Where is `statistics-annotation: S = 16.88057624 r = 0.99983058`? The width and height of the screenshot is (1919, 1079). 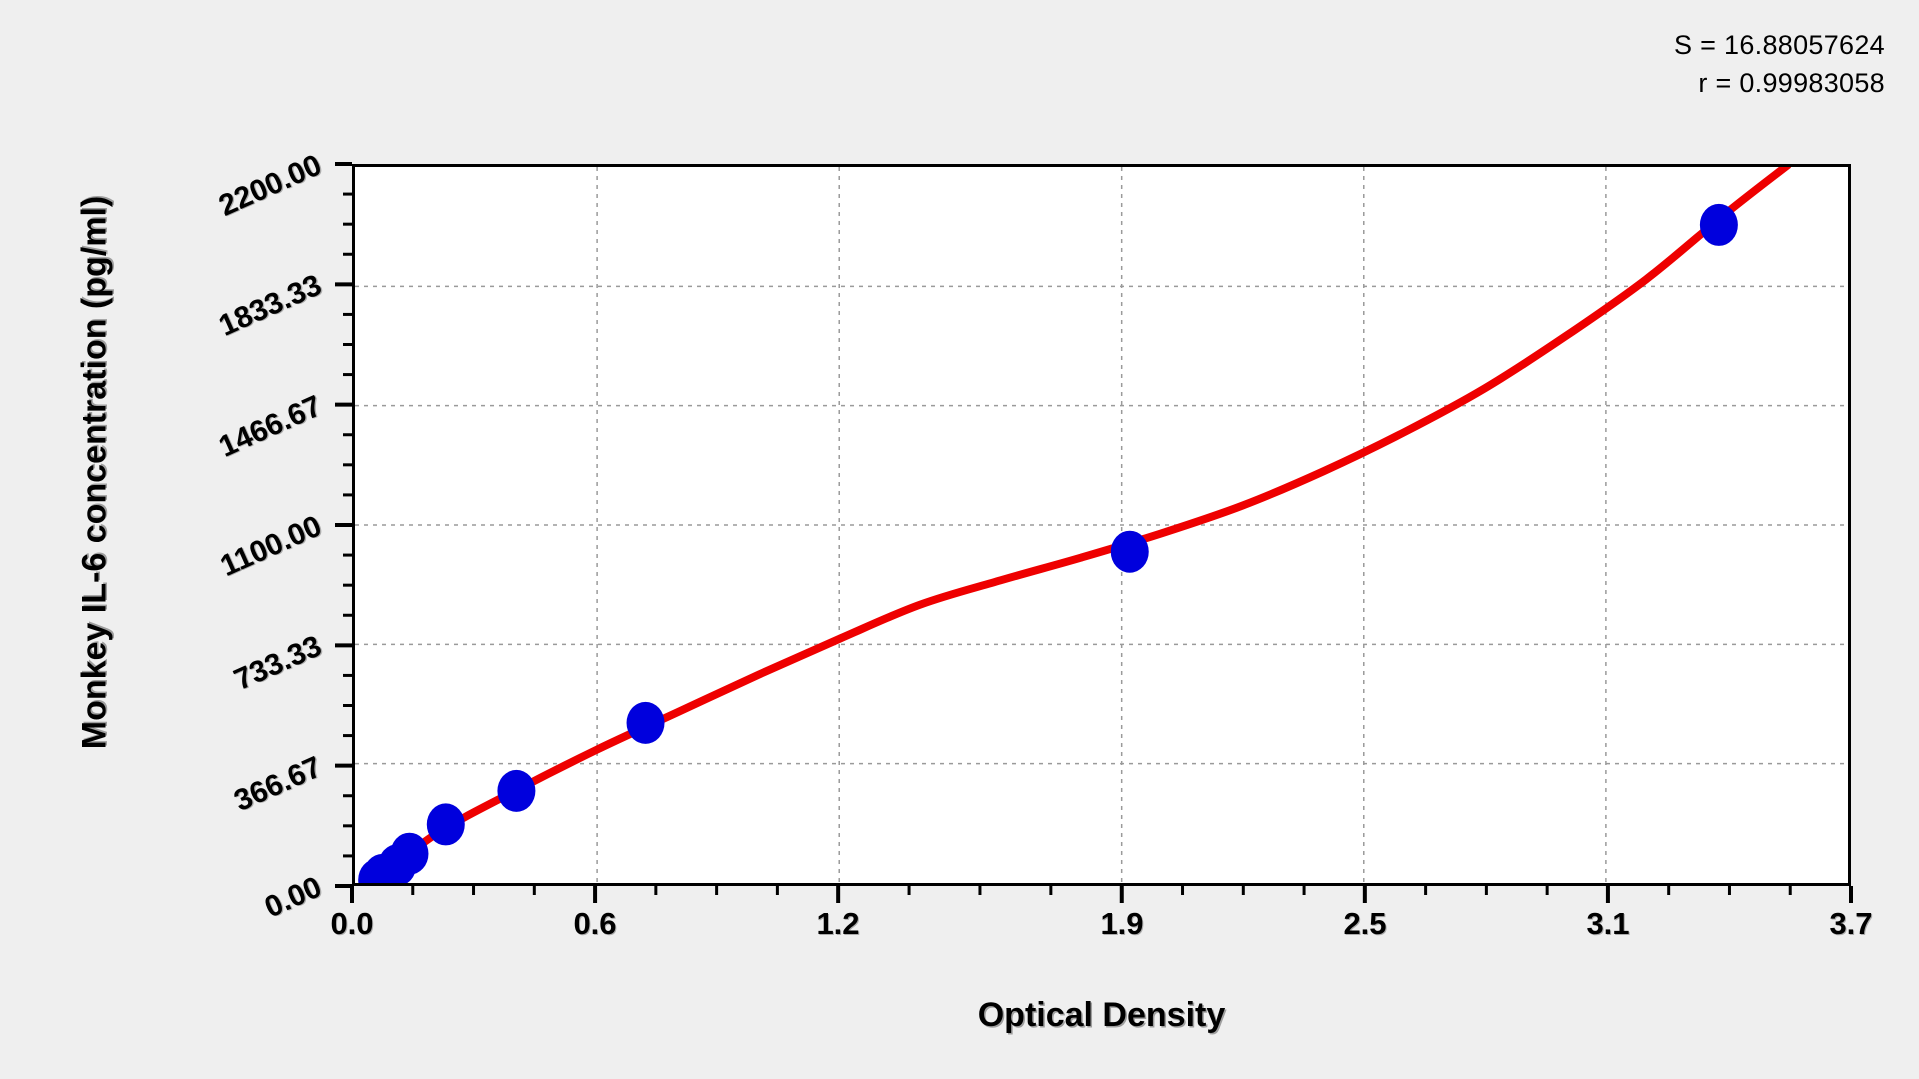 statistics-annotation: S = 16.88057624 r = 0.99983058 is located at coordinates (1779, 64).